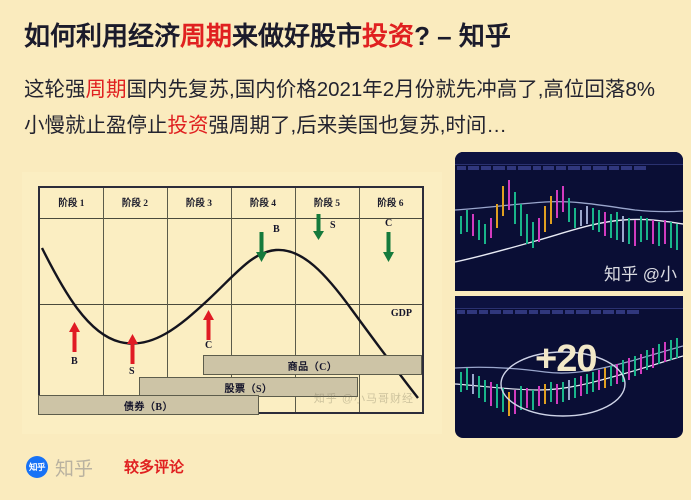  What do you see at coordinates (188, 125) in the screenshot?
I see `snippet-segment-3: 投资` at bounding box center [188, 125].